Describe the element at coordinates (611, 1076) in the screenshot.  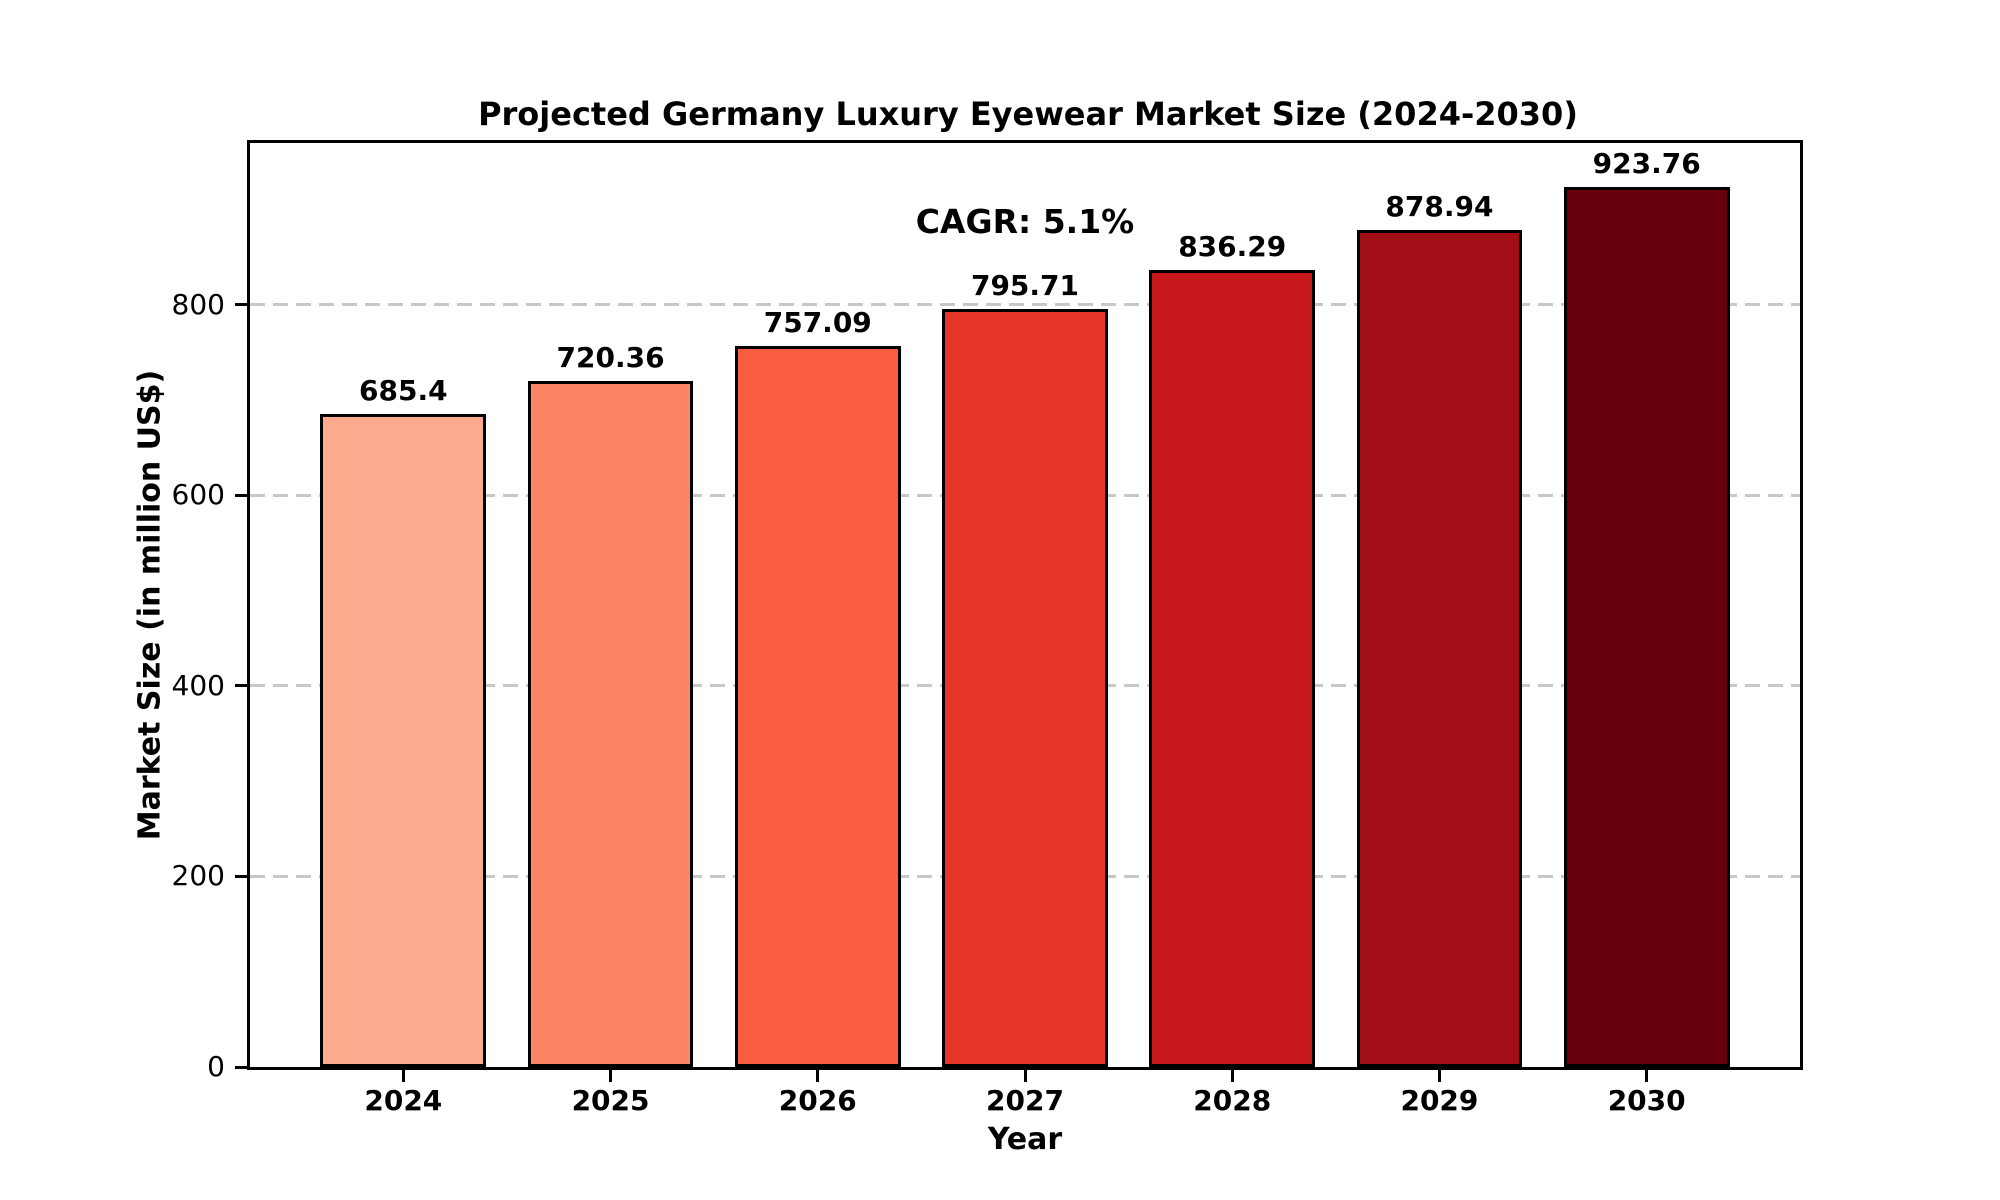
I see `x-tick-2025` at that location.